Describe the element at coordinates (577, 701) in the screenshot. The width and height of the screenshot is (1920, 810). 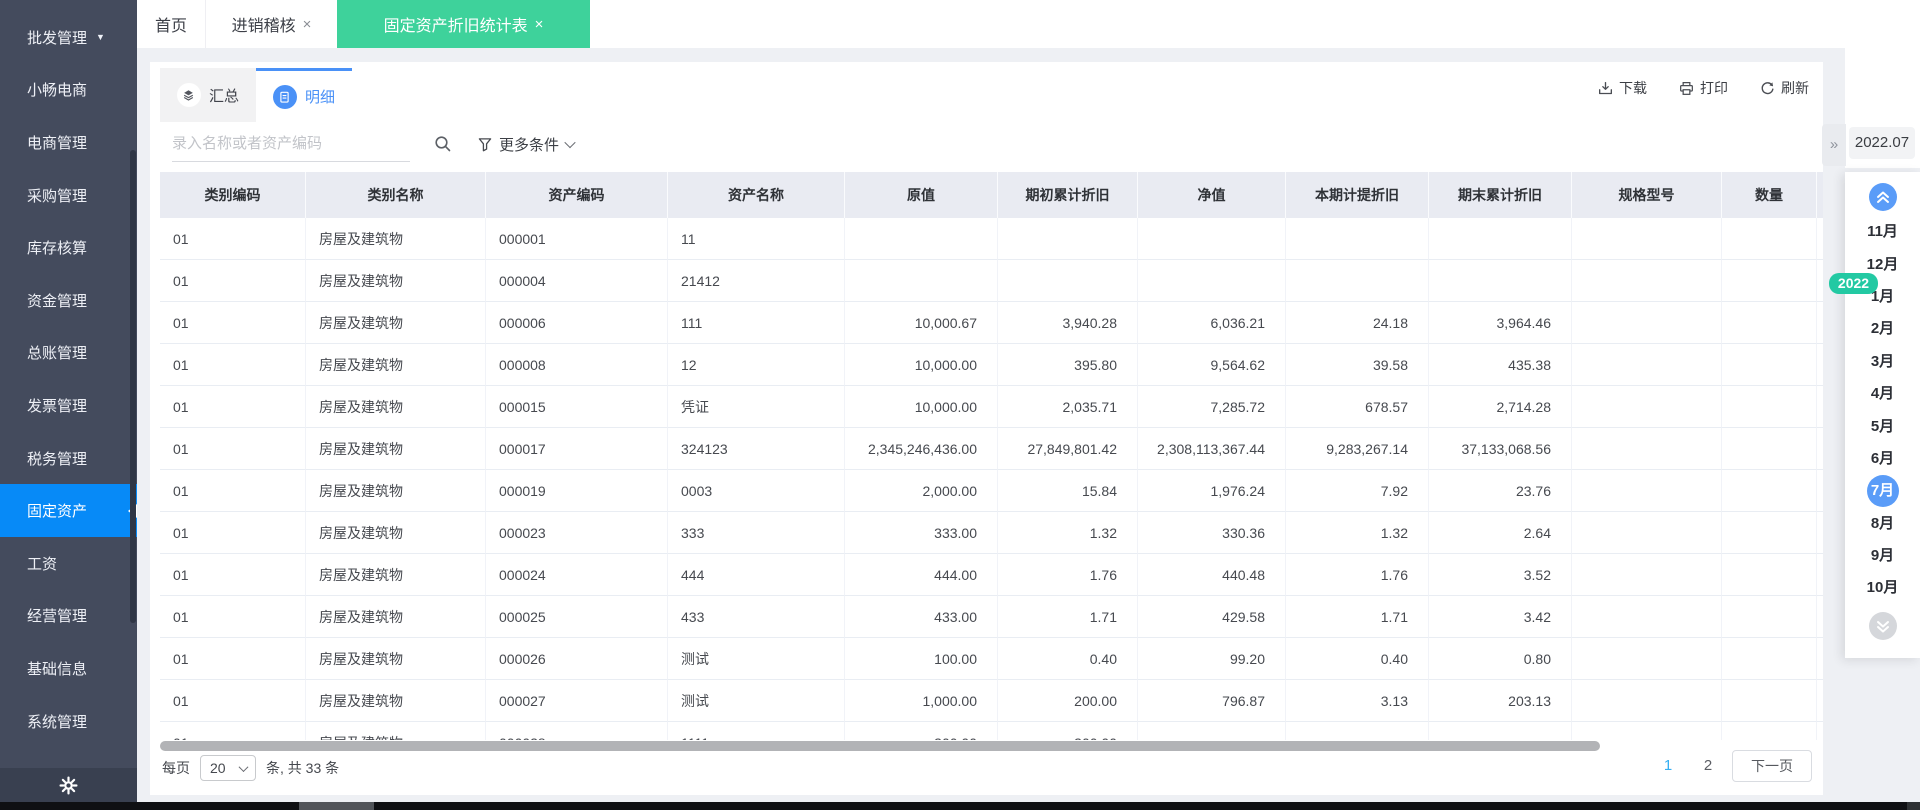
I see `cell: 000027` at that location.